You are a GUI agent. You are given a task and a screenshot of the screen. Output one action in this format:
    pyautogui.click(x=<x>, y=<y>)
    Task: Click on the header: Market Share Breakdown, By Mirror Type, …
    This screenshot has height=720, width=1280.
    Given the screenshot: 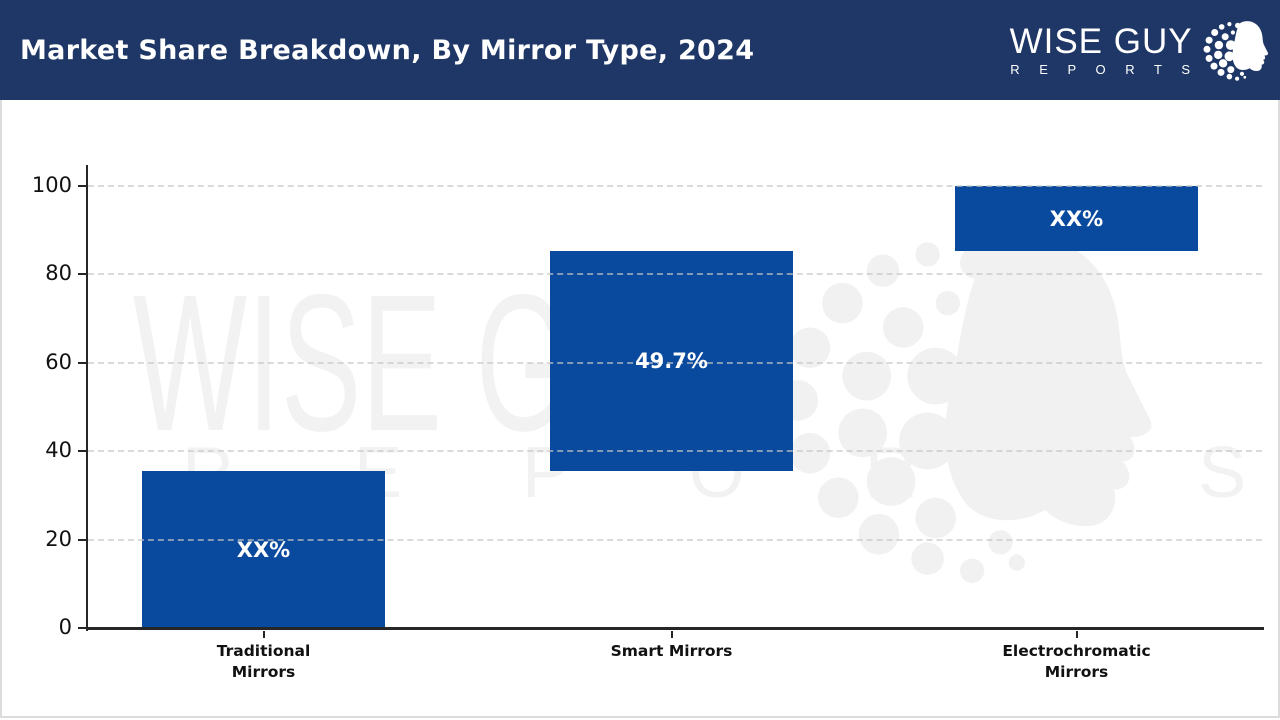 What is the action you would take?
    pyautogui.click(x=640, y=50)
    